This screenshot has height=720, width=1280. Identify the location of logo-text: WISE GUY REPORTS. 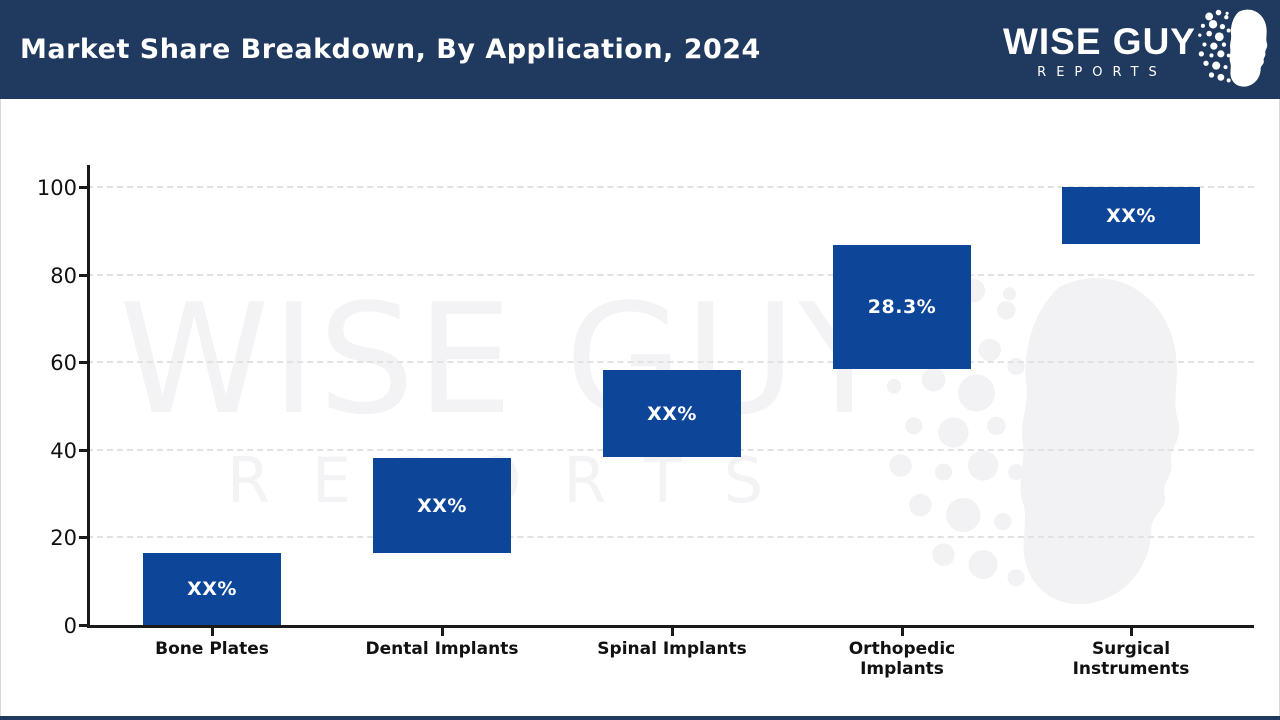
(1099, 51).